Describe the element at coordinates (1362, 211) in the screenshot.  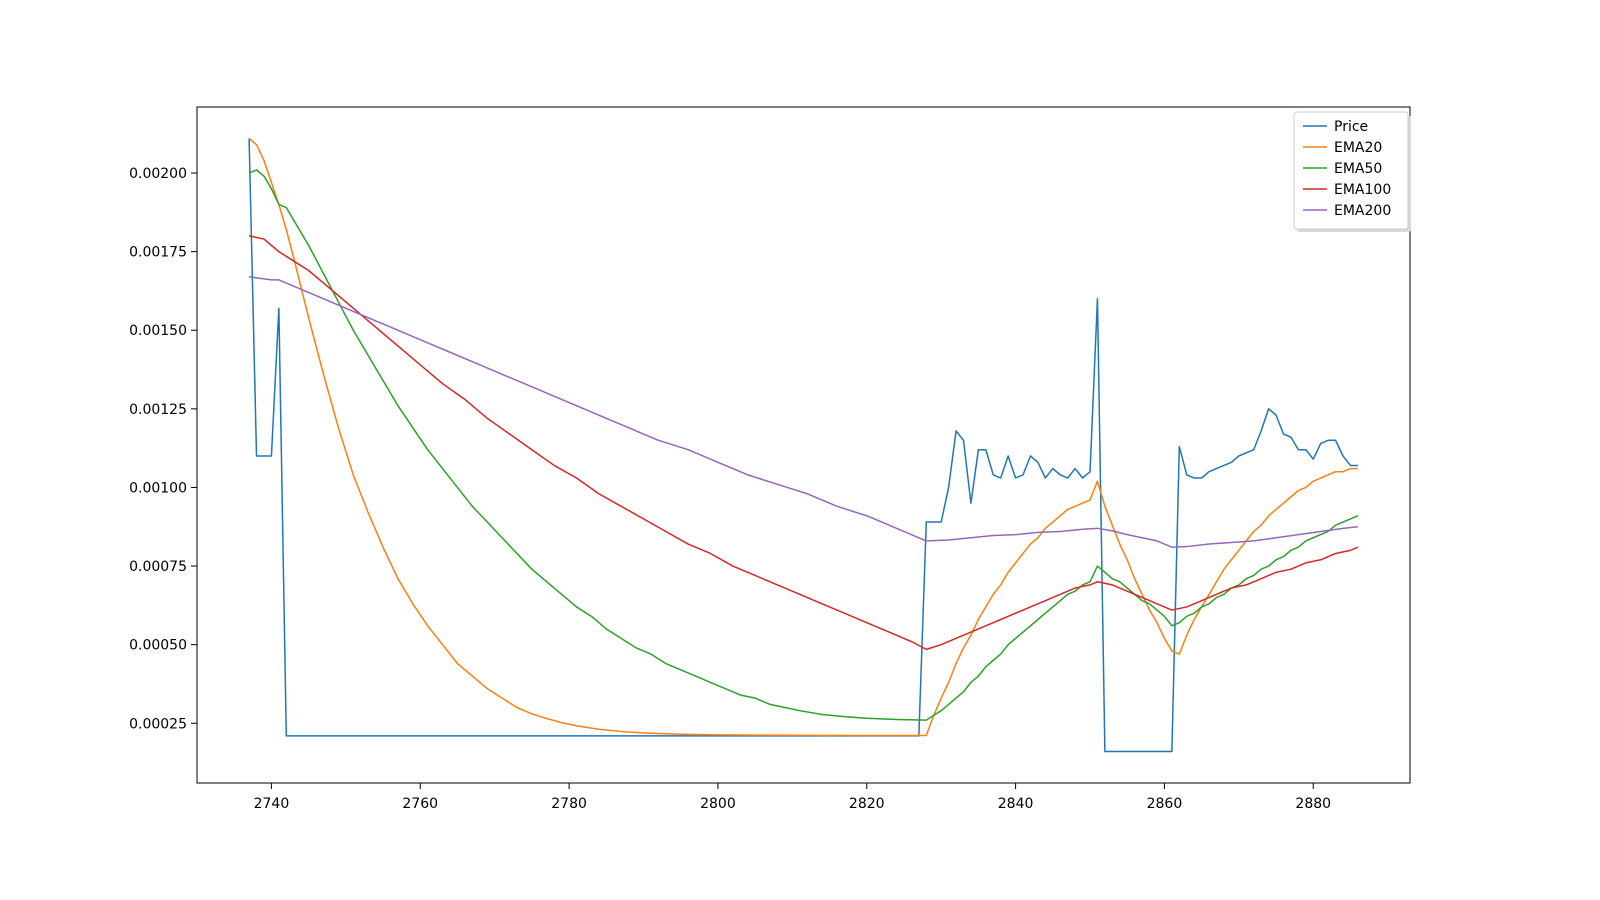
I see `legend-label: EMA200` at that location.